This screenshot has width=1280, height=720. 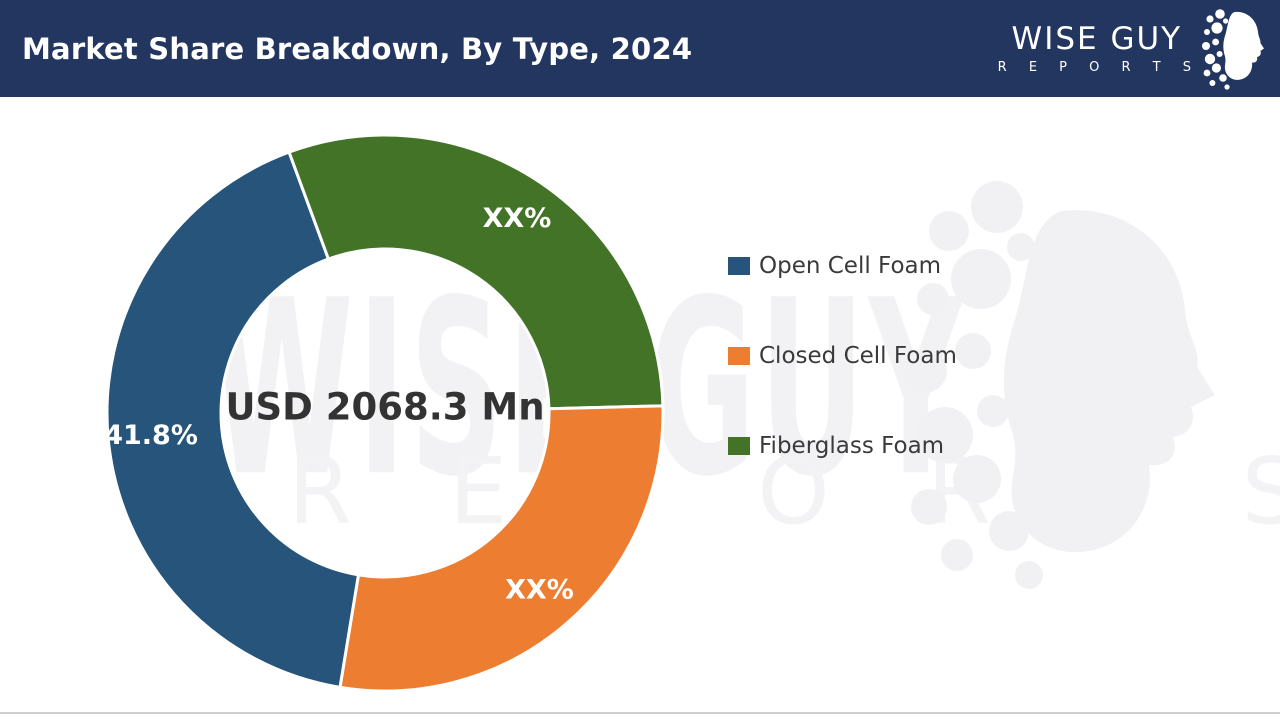 I want to click on page-title: Market Share Breakdown, By Type, 2024, so click(x=357, y=48).